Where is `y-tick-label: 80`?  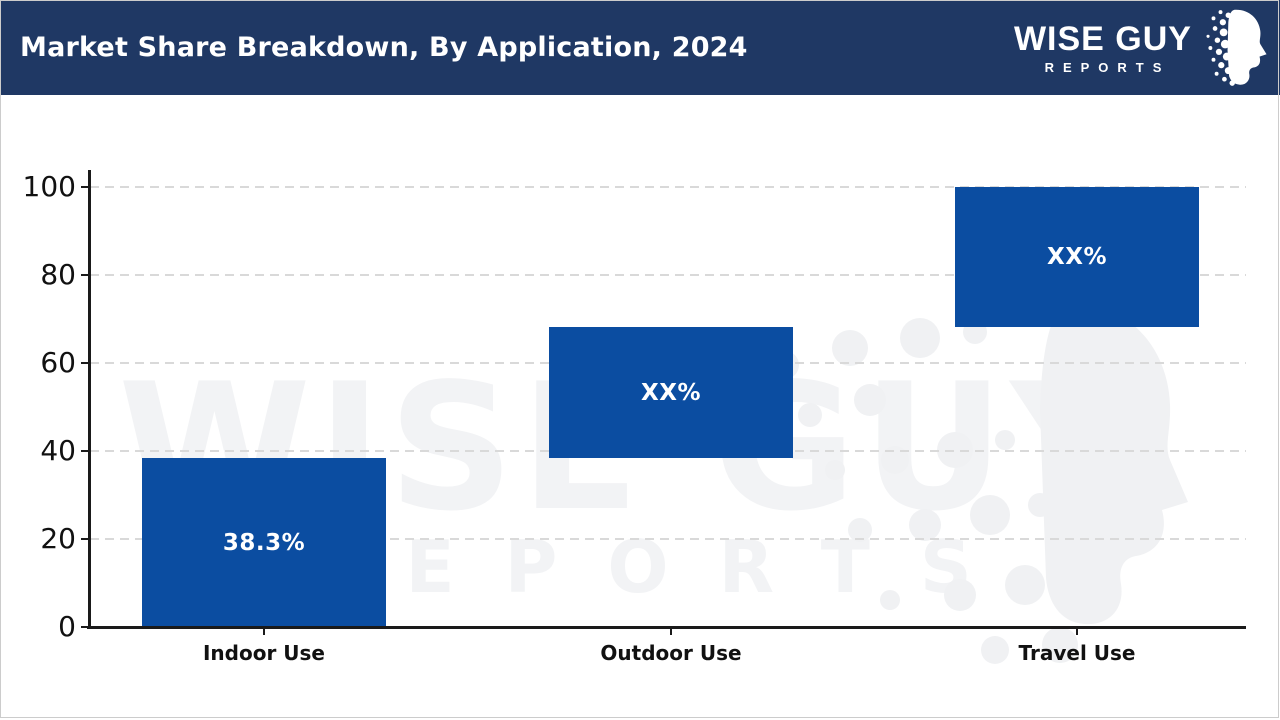 y-tick-label: 80 is located at coordinates (58, 274).